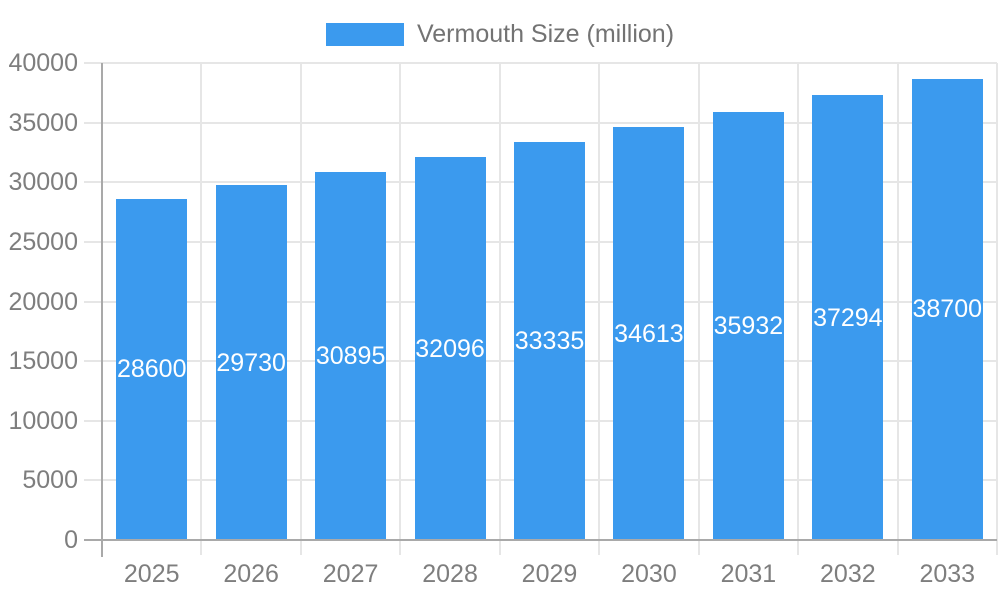 The width and height of the screenshot is (1000, 600). What do you see at coordinates (251, 574) in the screenshot?
I see `x-axis-tick-label: 2026` at bounding box center [251, 574].